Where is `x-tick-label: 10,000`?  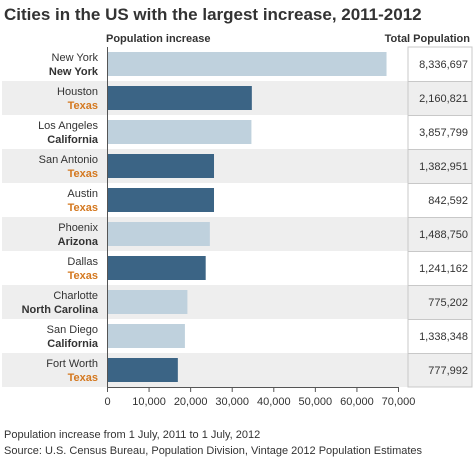
x-tick-label: 10,000 is located at coordinates (149, 402).